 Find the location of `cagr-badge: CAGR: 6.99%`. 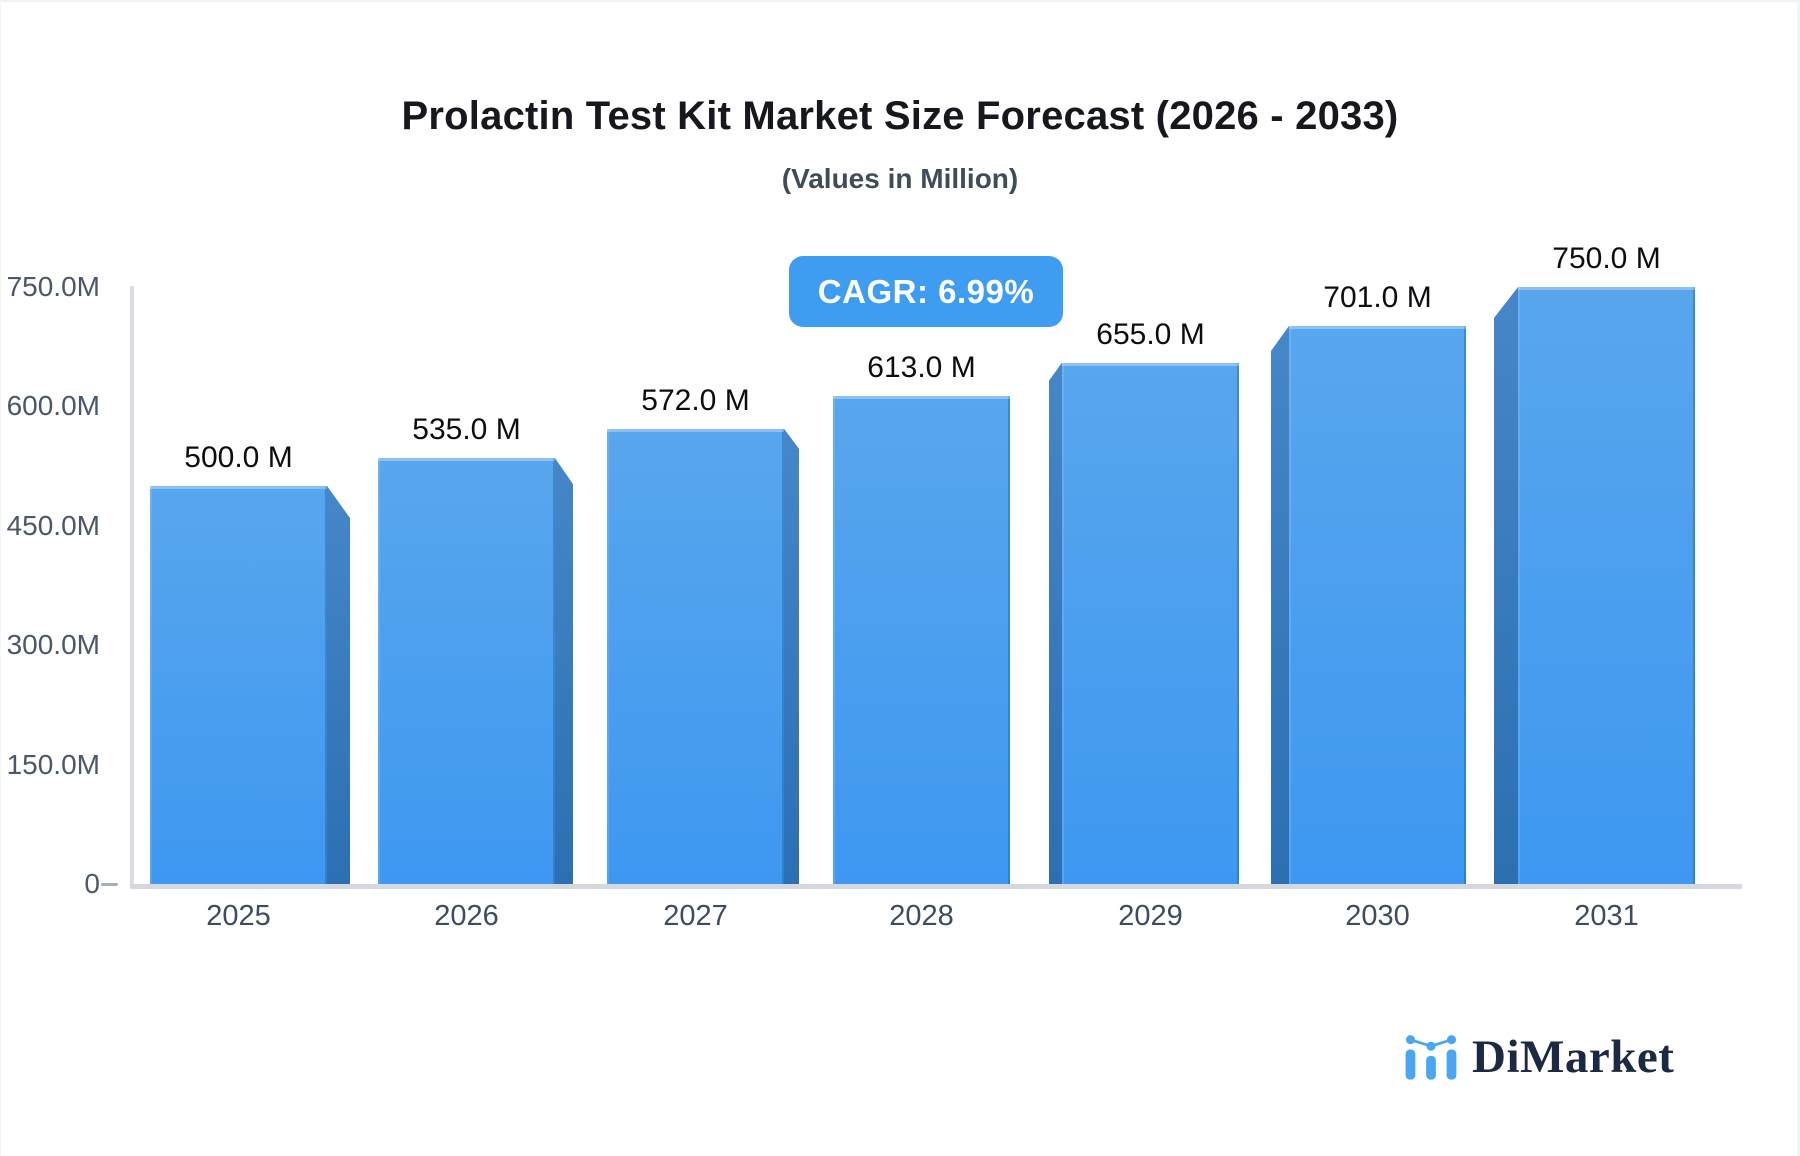

cagr-badge: CAGR: 6.99% is located at coordinates (926, 291).